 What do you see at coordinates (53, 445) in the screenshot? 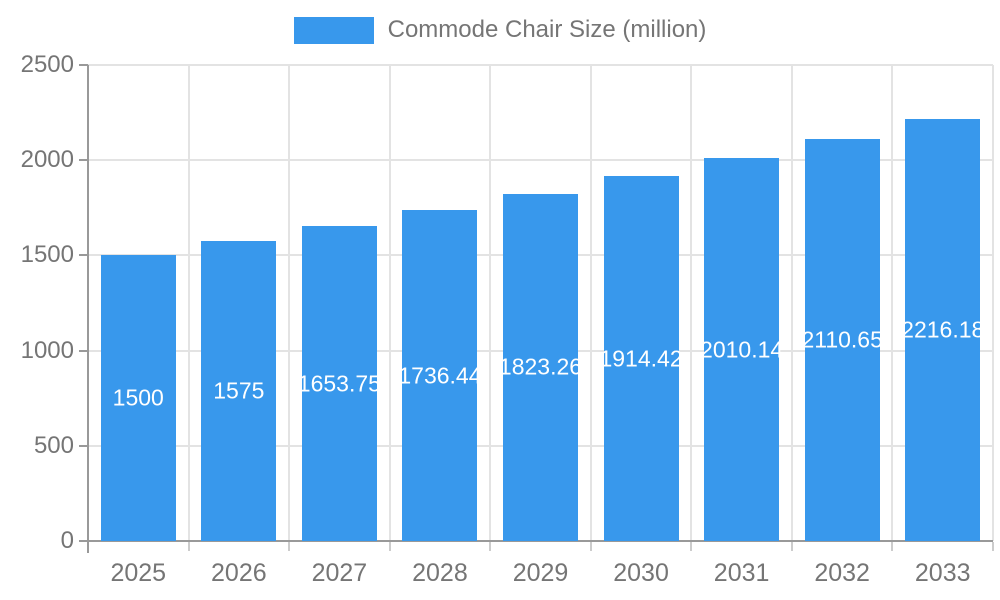
I see `y-axis-label: 500` at bounding box center [53, 445].